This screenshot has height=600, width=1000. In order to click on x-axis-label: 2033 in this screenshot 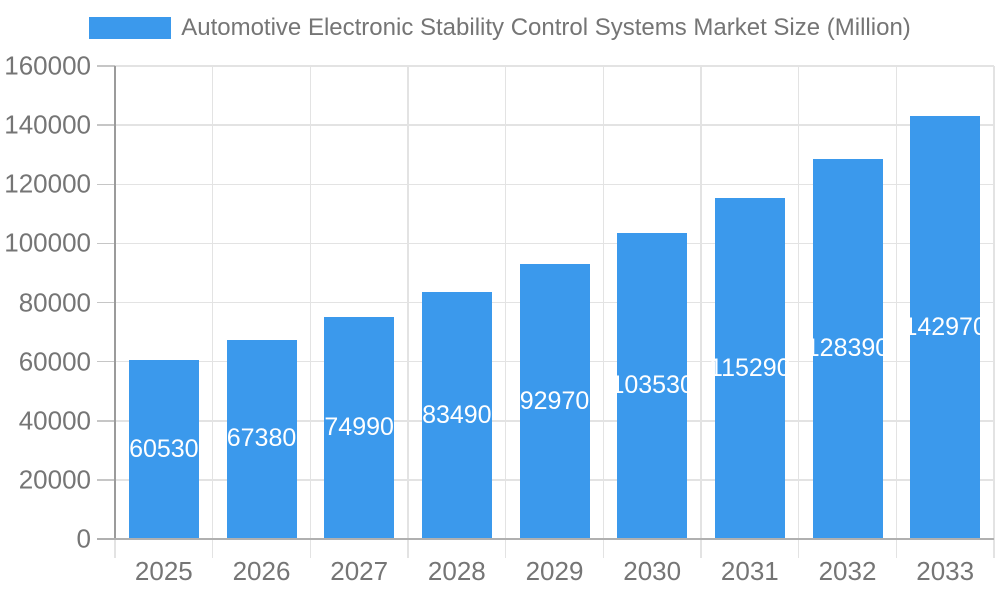, I will do `click(945, 571)`.